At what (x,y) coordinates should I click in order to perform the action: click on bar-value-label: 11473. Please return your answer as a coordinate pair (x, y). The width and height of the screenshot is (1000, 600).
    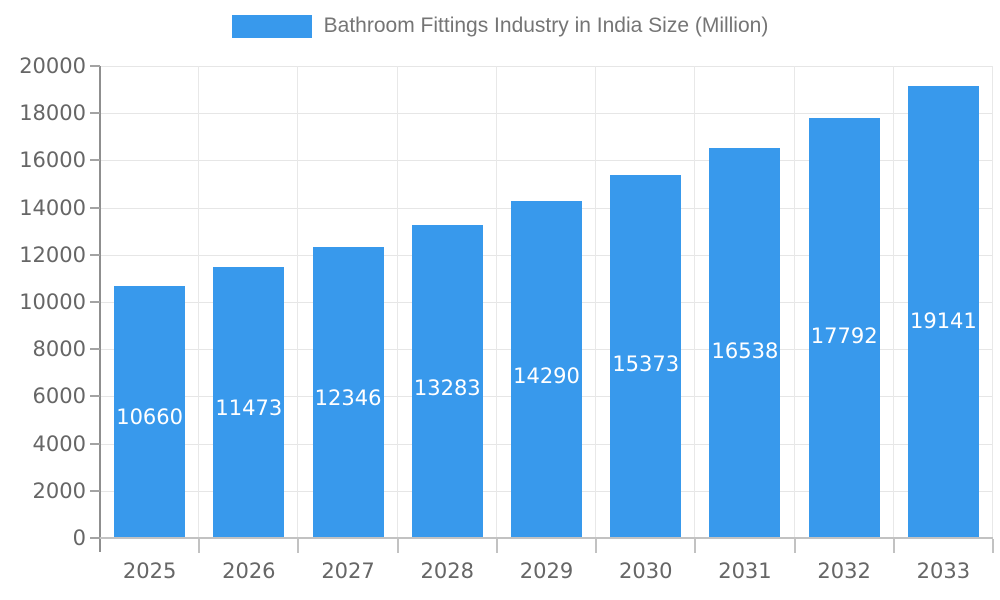
    Looking at the image, I should click on (249, 408).